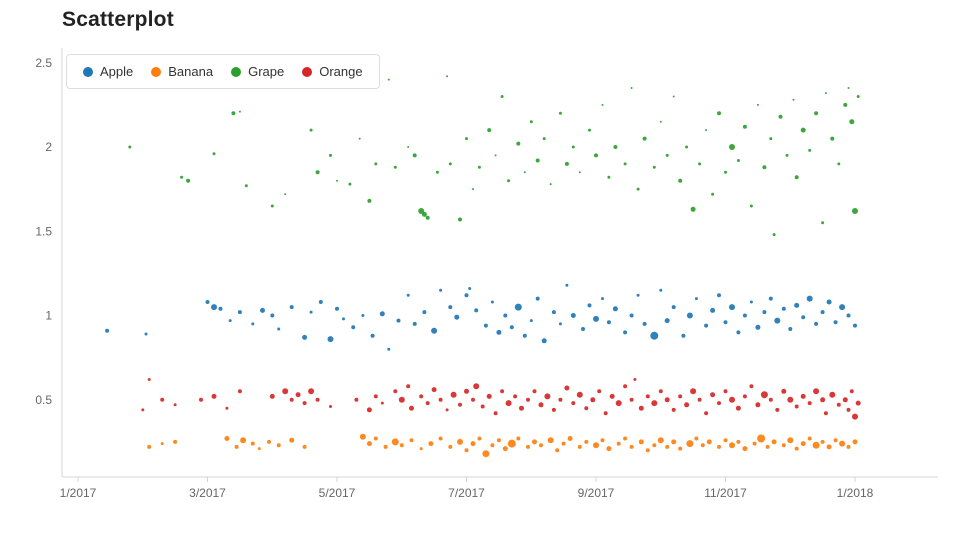 This screenshot has width=960, height=545. I want to click on series-banana, so click(502, 445).